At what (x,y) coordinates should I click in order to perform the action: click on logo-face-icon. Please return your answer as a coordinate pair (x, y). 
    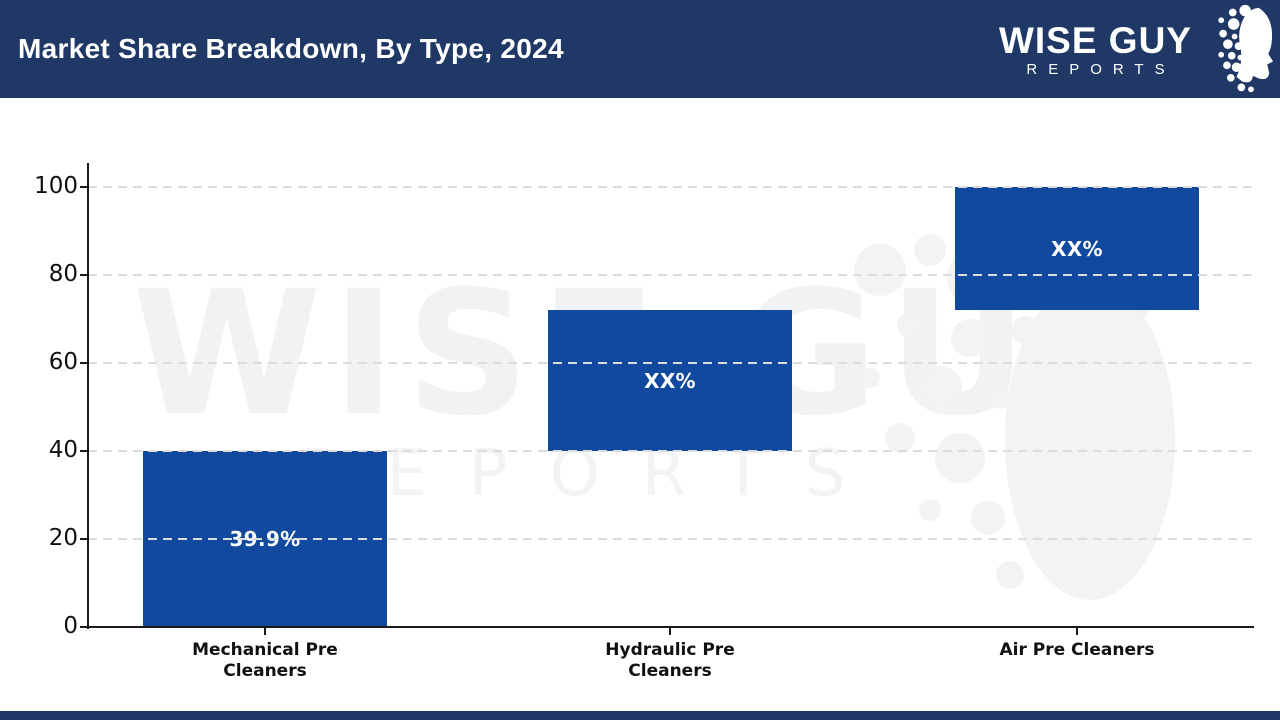
    Looking at the image, I should click on (1246, 48).